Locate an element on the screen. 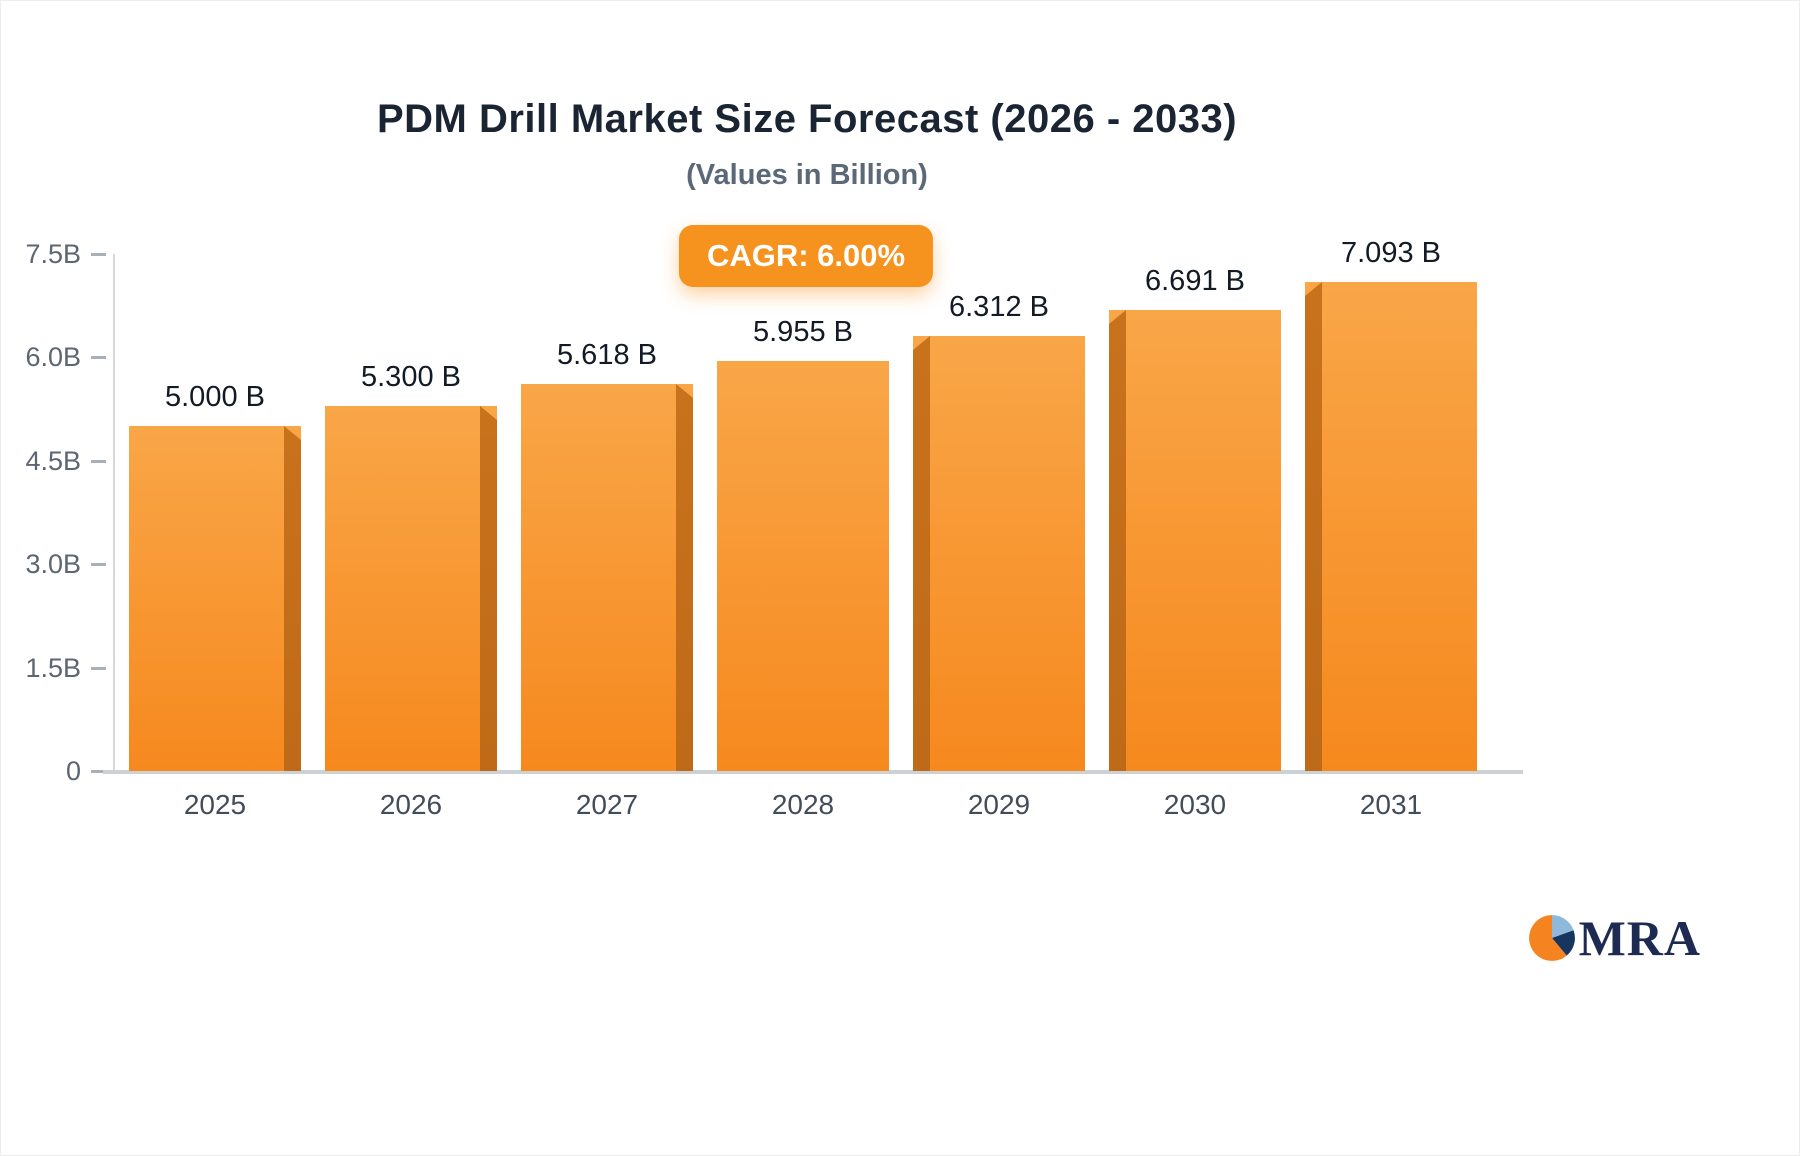 Image resolution: width=1800 pixels, height=1156 pixels. bar-group: 6.312 B 2029 is located at coordinates (999, 537).